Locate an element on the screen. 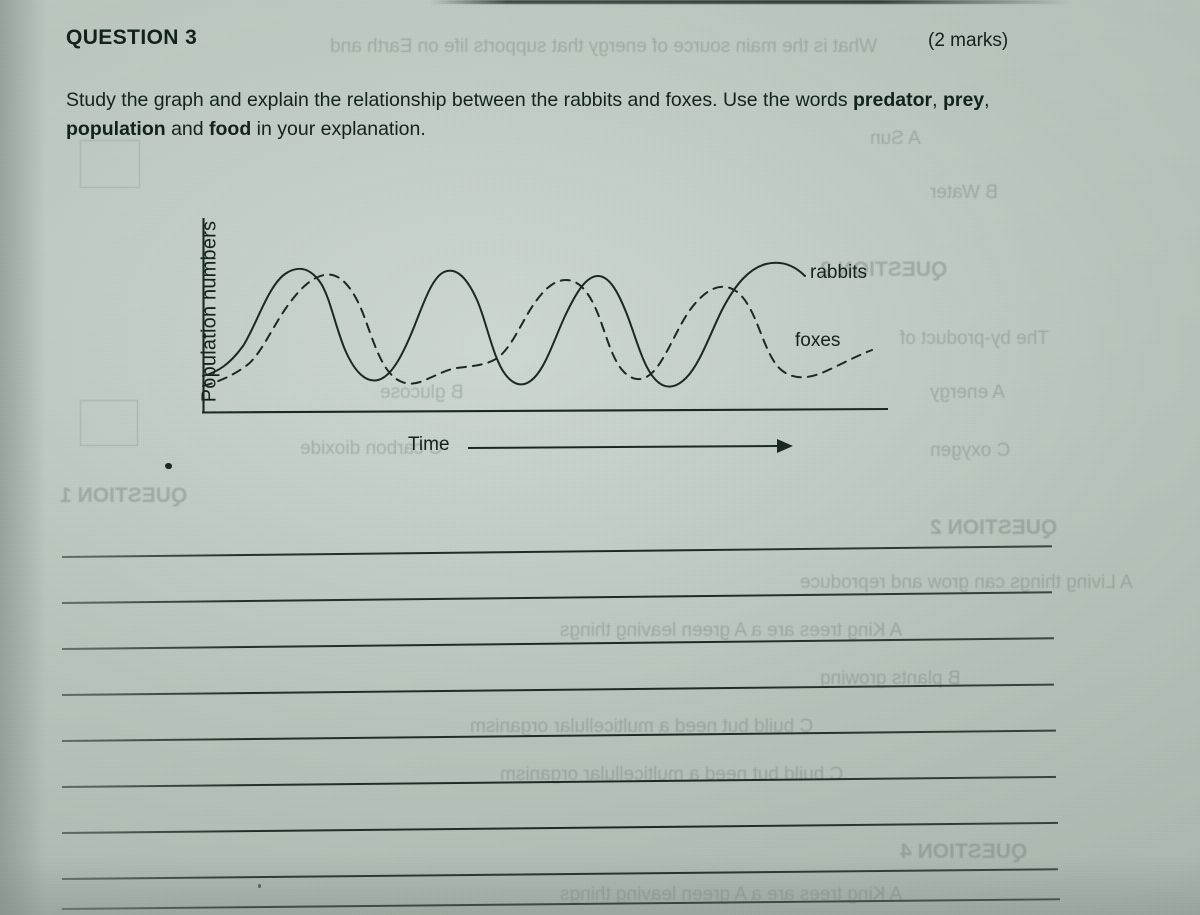 The width and height of the screenshot is (1200, 915). page-top-edge is located at coordinates (750, 2).